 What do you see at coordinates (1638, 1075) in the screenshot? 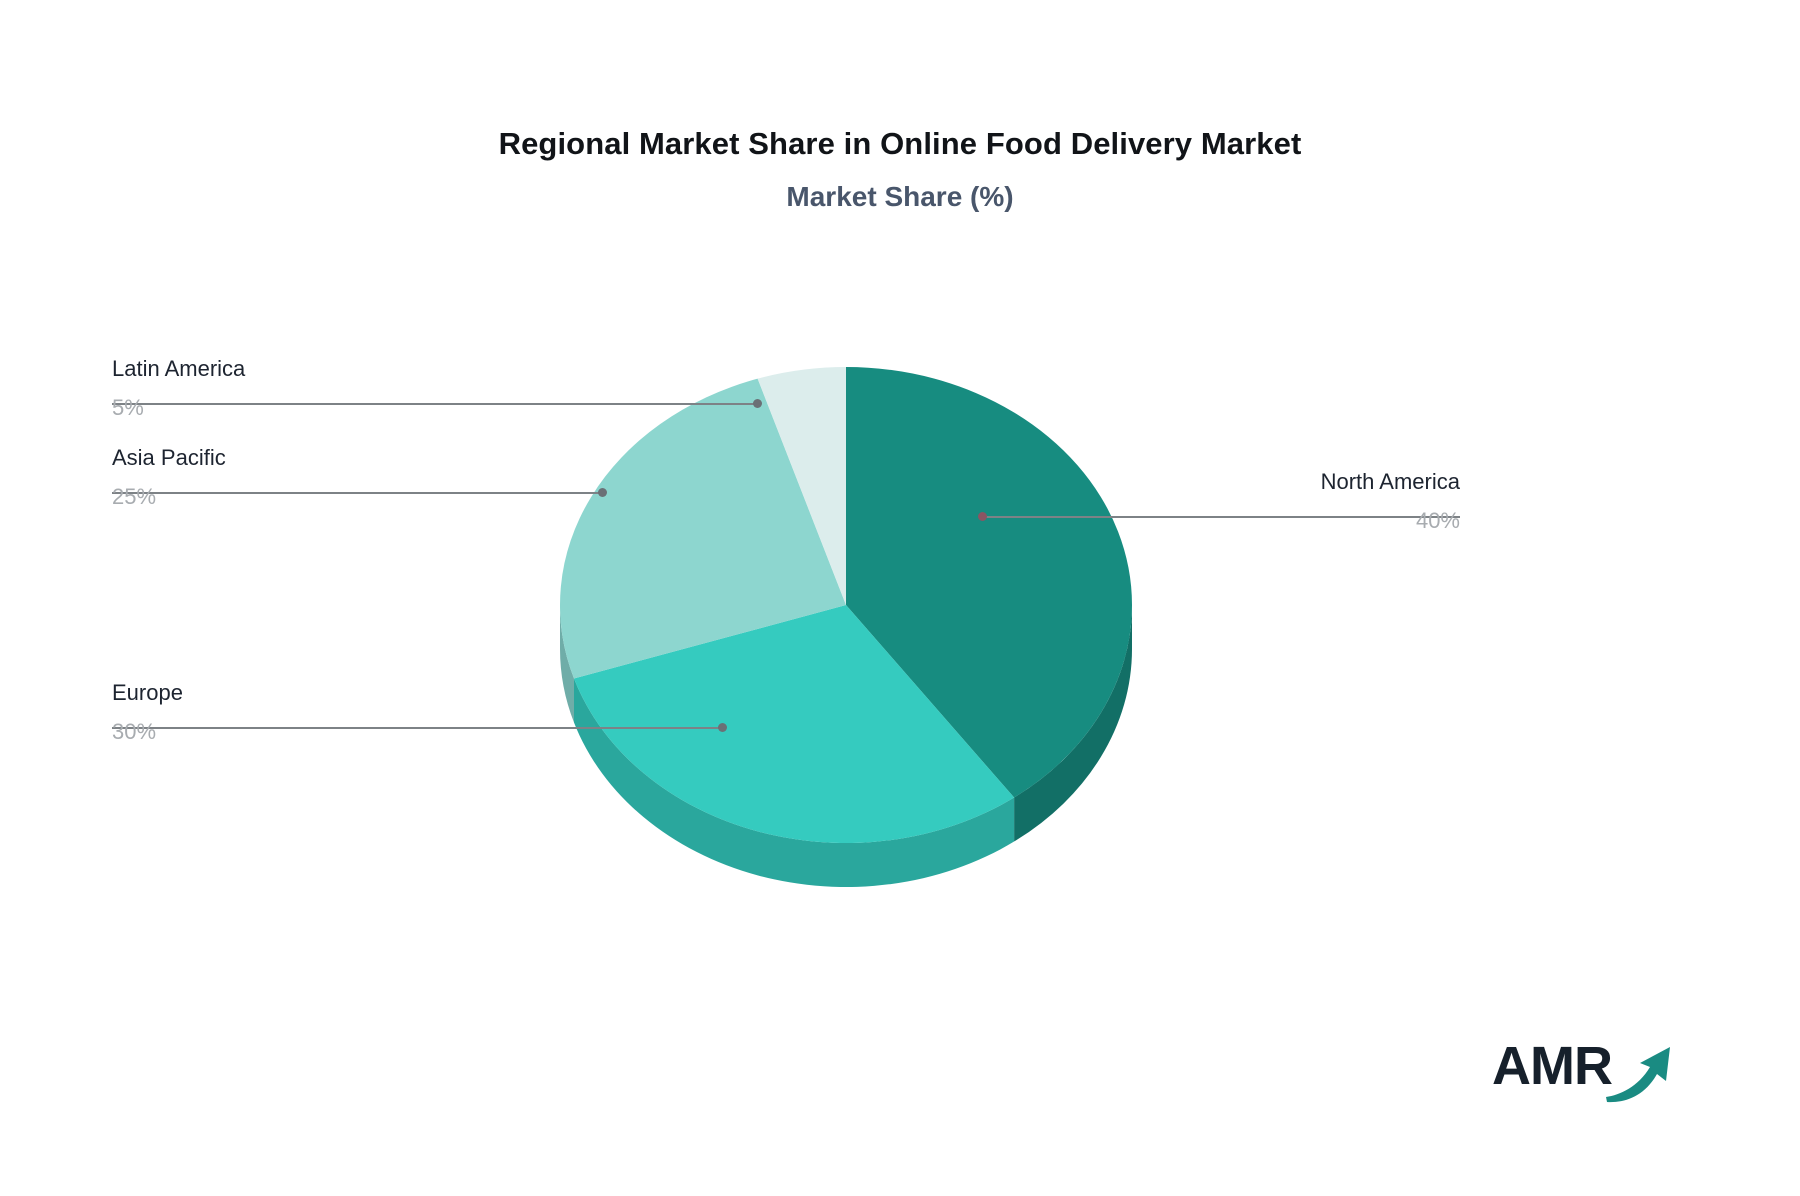
I see `growth-arrow-icon` at bounding box center [1638, 1075].